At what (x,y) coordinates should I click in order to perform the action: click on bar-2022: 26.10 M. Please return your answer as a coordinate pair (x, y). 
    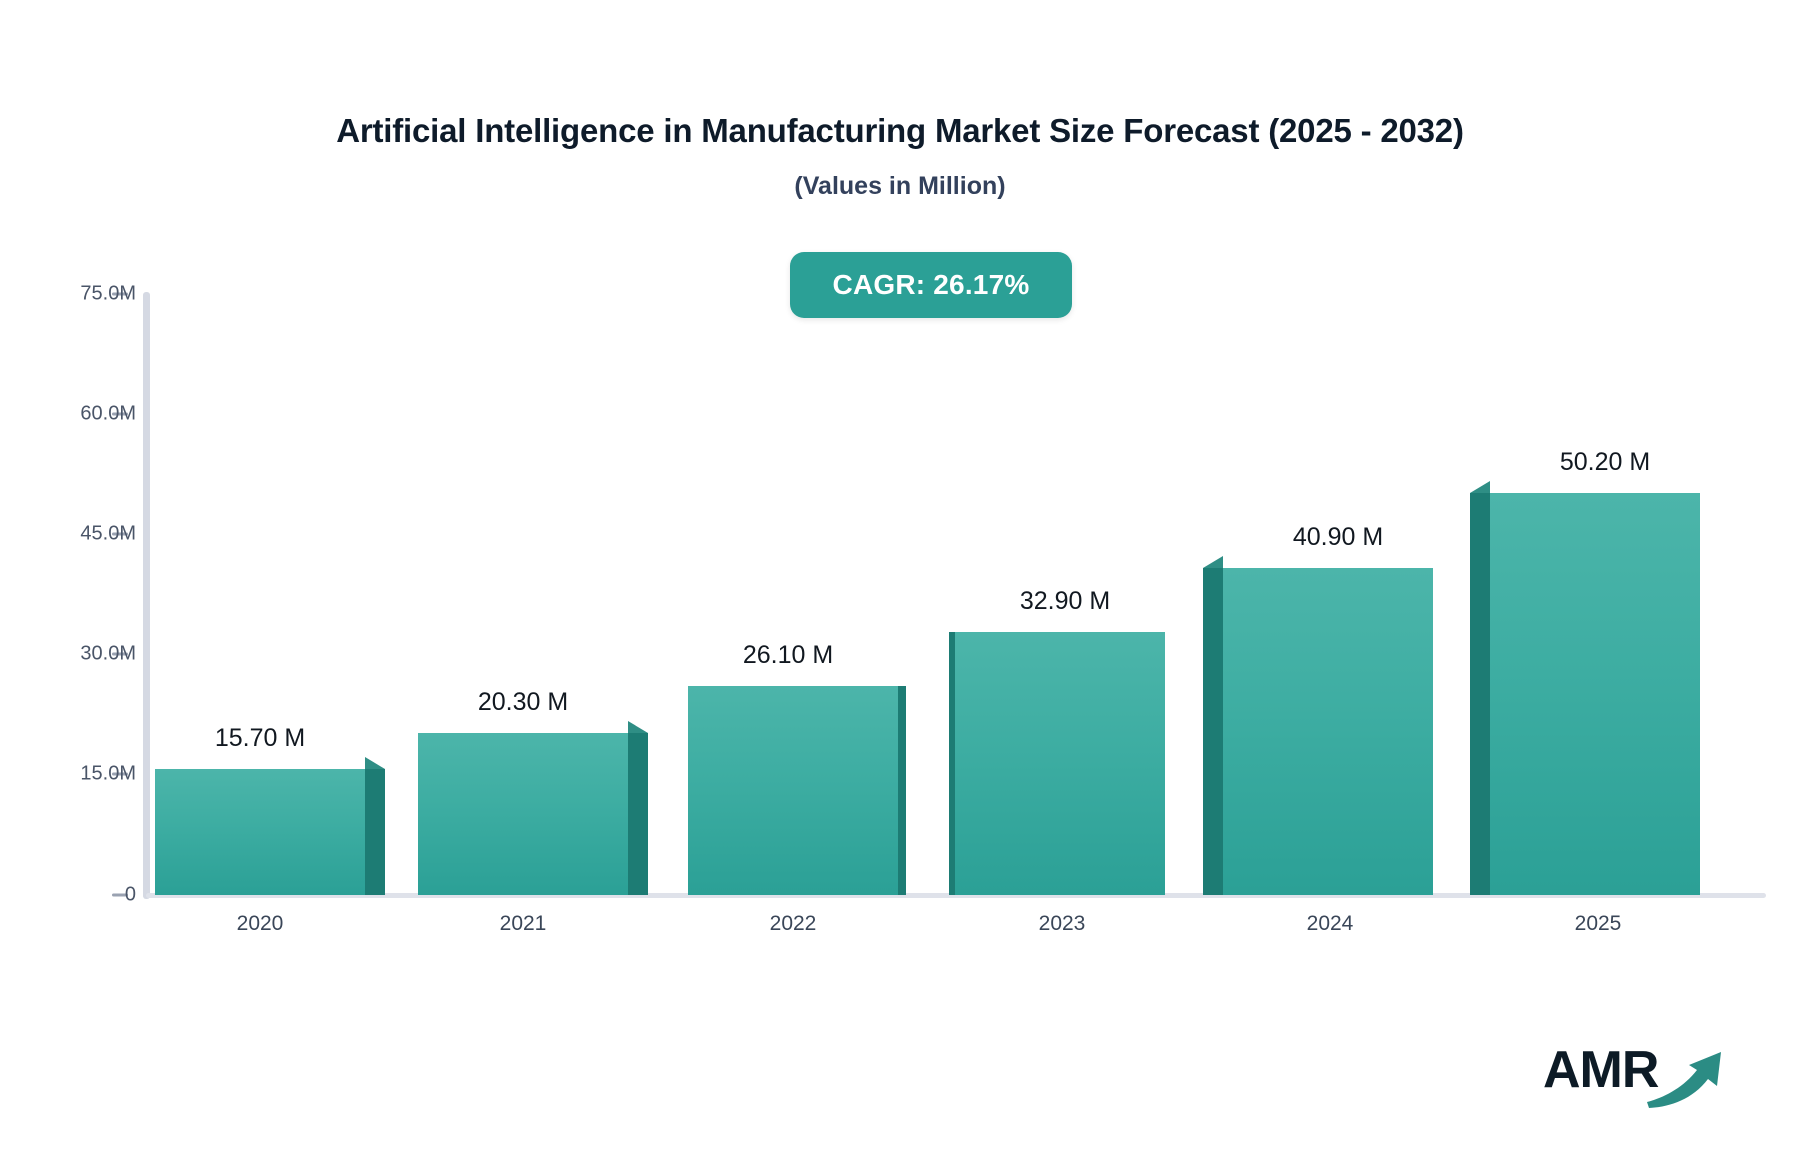
    Looking at the image, I should click on (797, 768).